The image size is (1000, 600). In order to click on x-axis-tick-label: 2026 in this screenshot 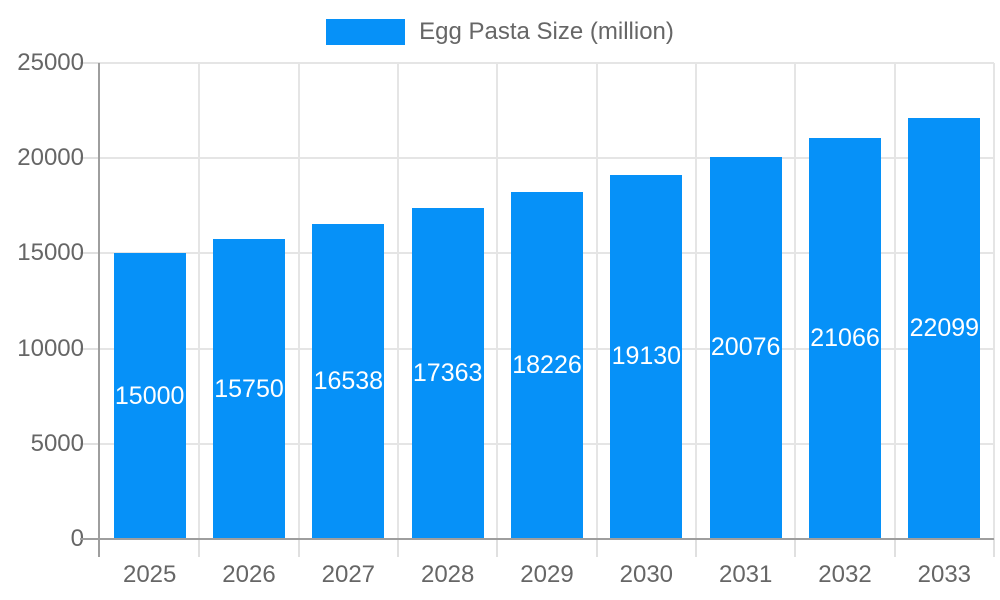, I will do `click(249, 574)`.